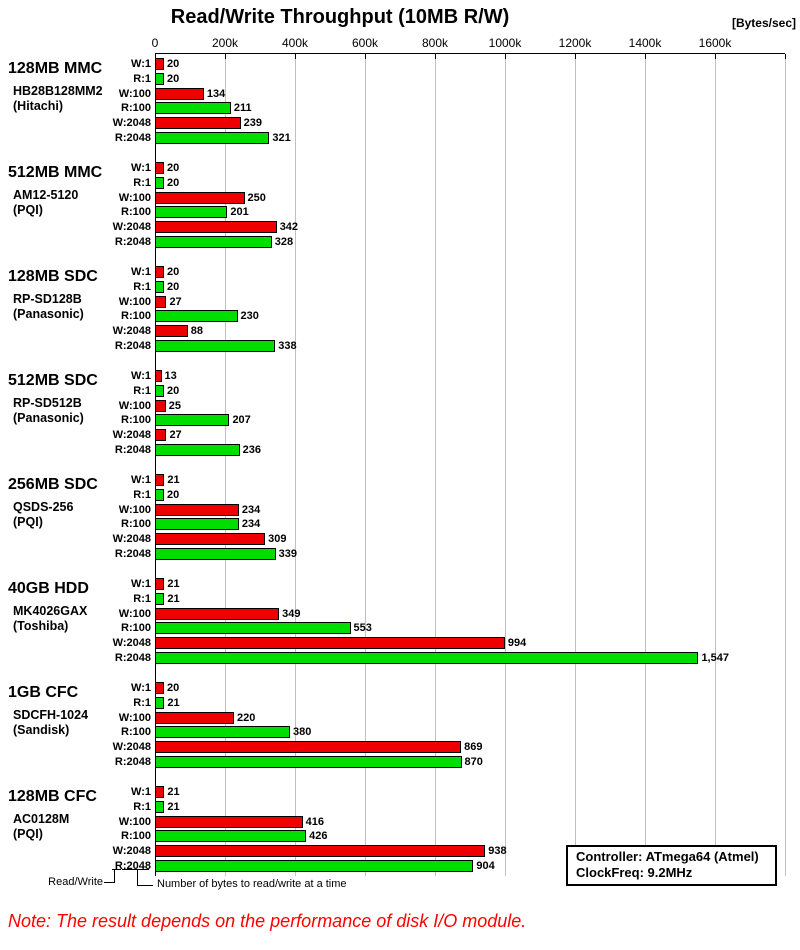 The width and height of the screenshot is (800, 950). Describe the element at coordinates (28, 522) in the screenshot. I see `device-maker: (PQI)` at that location.